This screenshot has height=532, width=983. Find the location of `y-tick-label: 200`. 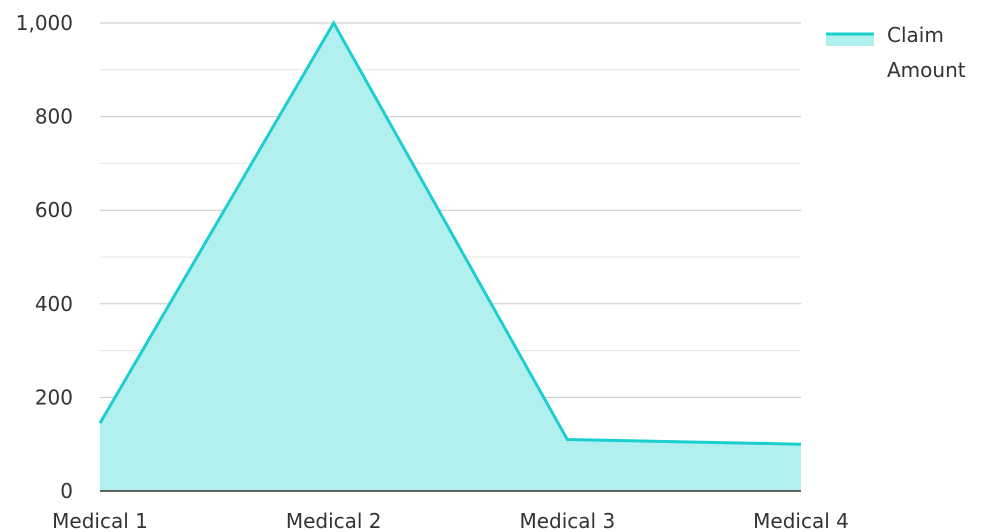

y-tick-label: 200 is located at coordinates (54, 397).